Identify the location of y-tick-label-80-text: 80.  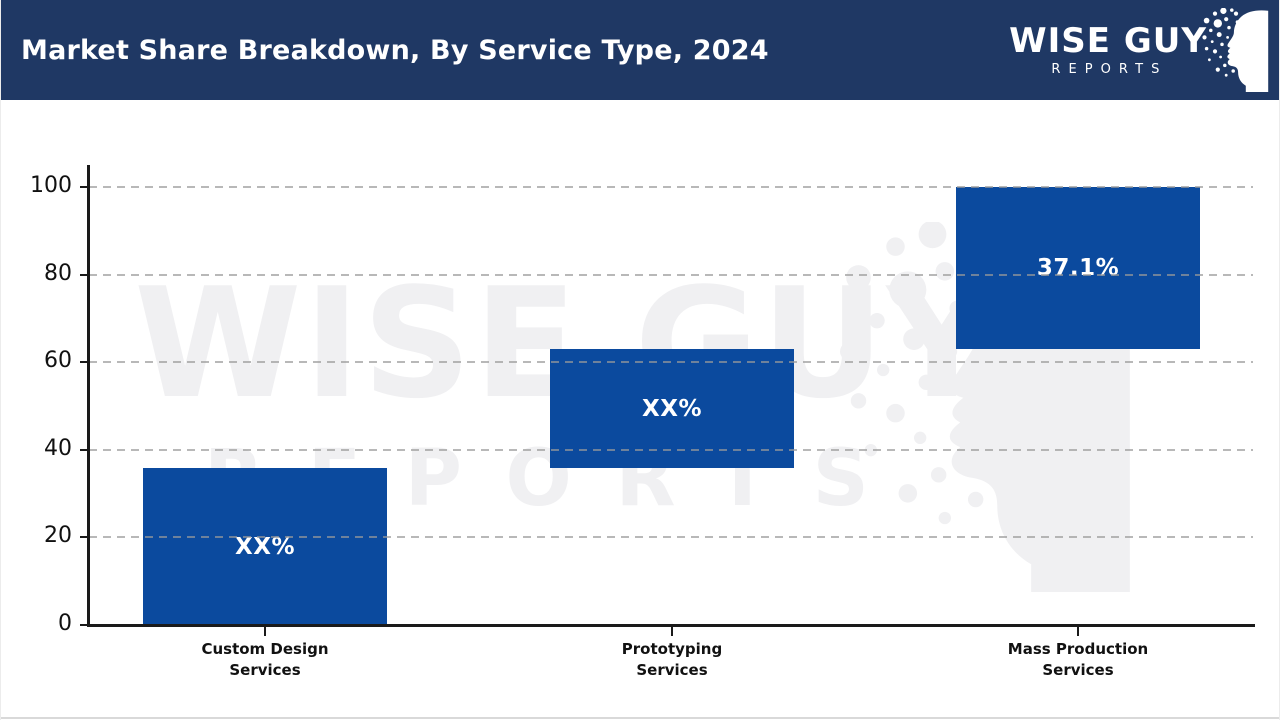
(58, 273).